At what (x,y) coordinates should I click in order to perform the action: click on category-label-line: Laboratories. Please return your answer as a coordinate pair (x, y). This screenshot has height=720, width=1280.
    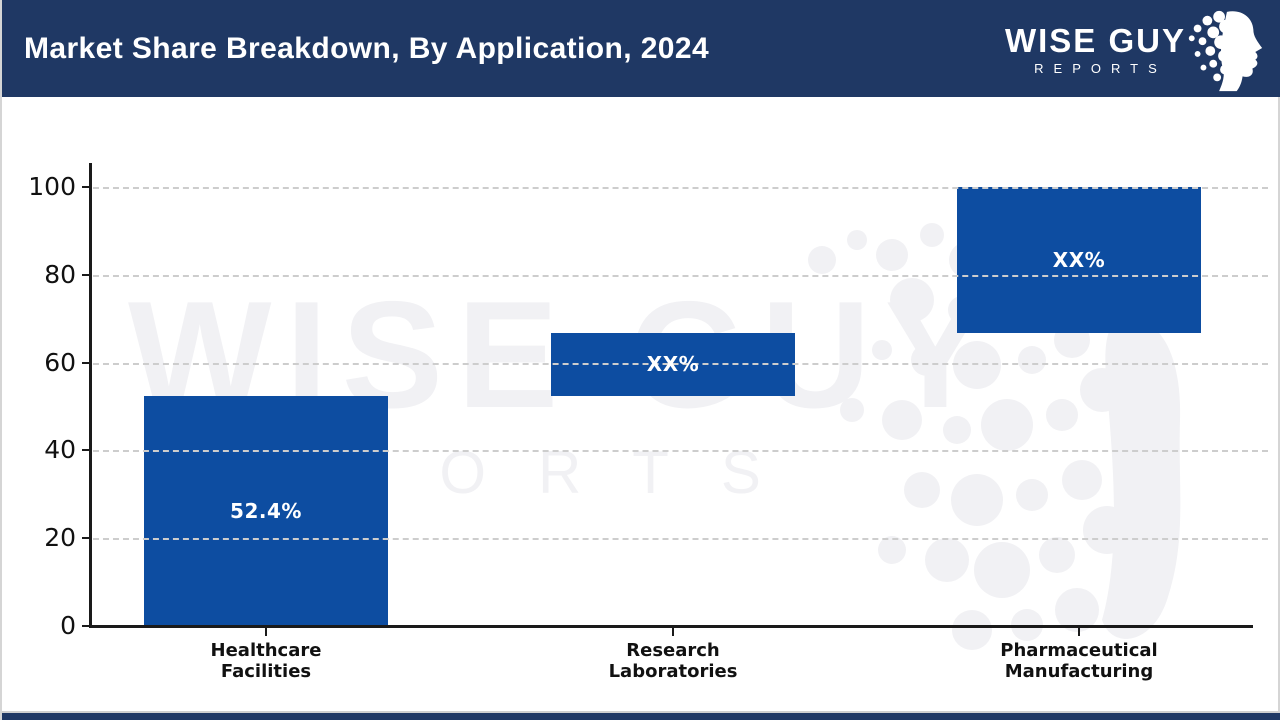
    Looking at the image, I should click on (673, 671).